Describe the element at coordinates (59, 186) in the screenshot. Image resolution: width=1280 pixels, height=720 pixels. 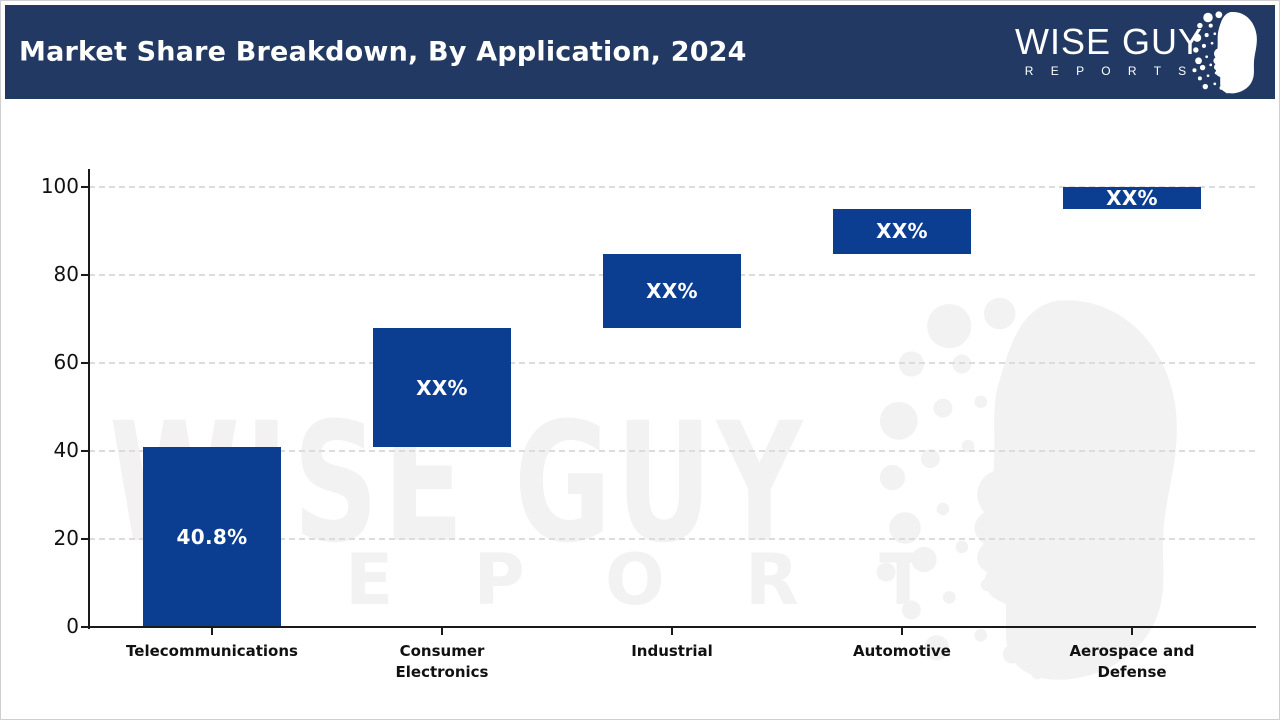
I see `y-tick-label-100: 100` at that location.